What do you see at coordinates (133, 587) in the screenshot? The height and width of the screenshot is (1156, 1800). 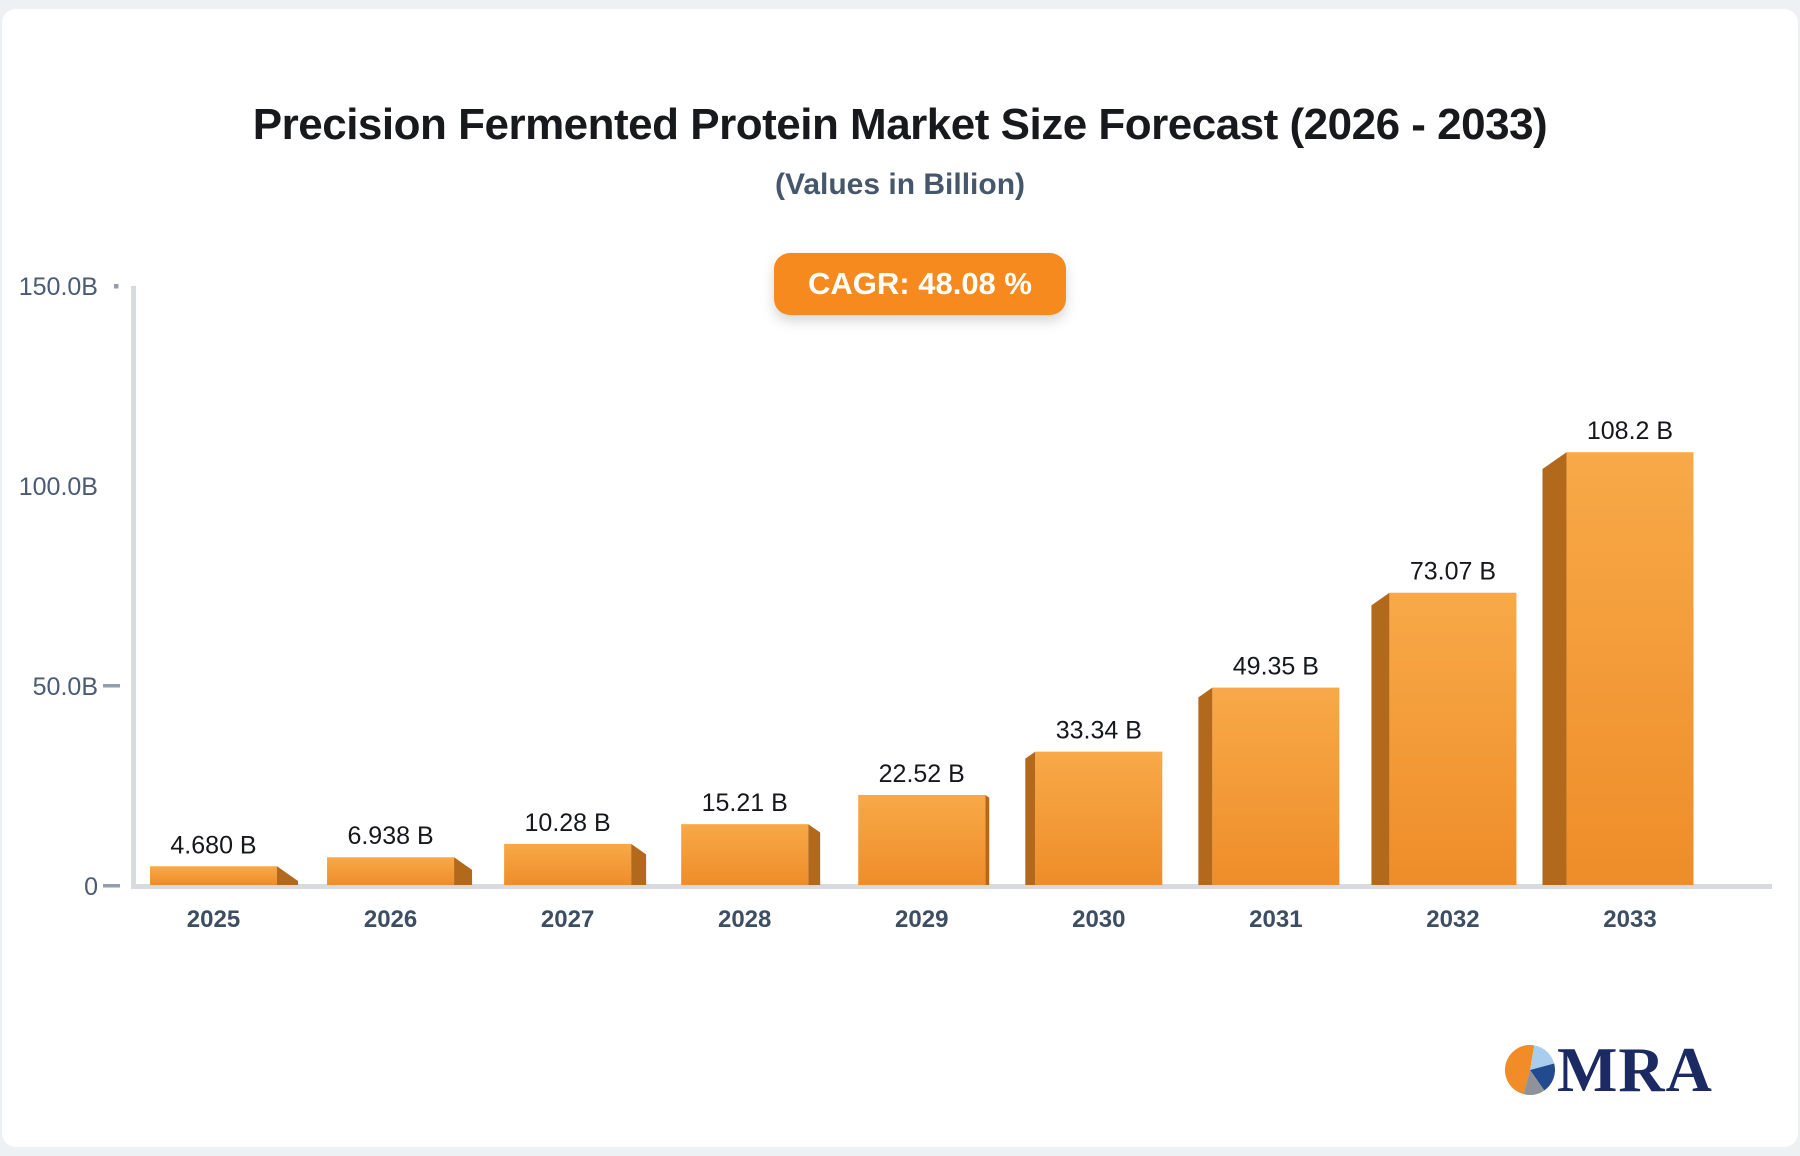 I see `y-axis-line` at bounding box center [133, 587].